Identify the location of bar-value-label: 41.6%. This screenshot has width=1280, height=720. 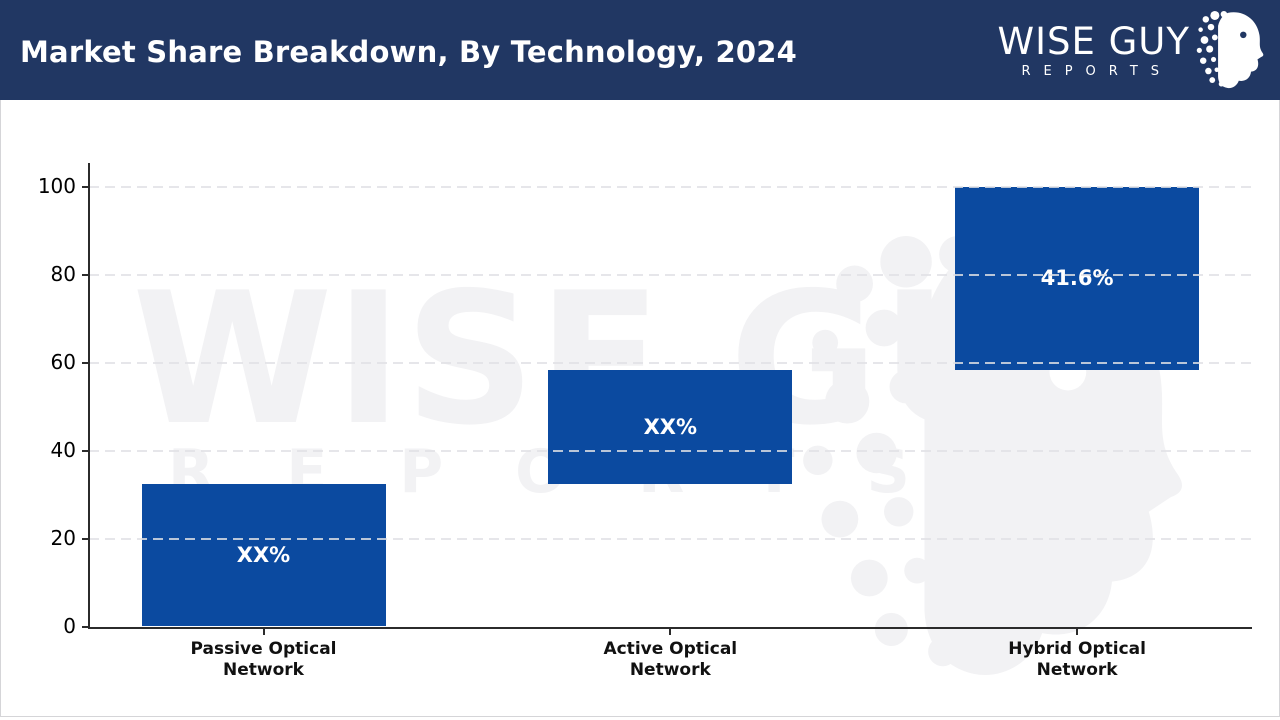
(1077, 278).